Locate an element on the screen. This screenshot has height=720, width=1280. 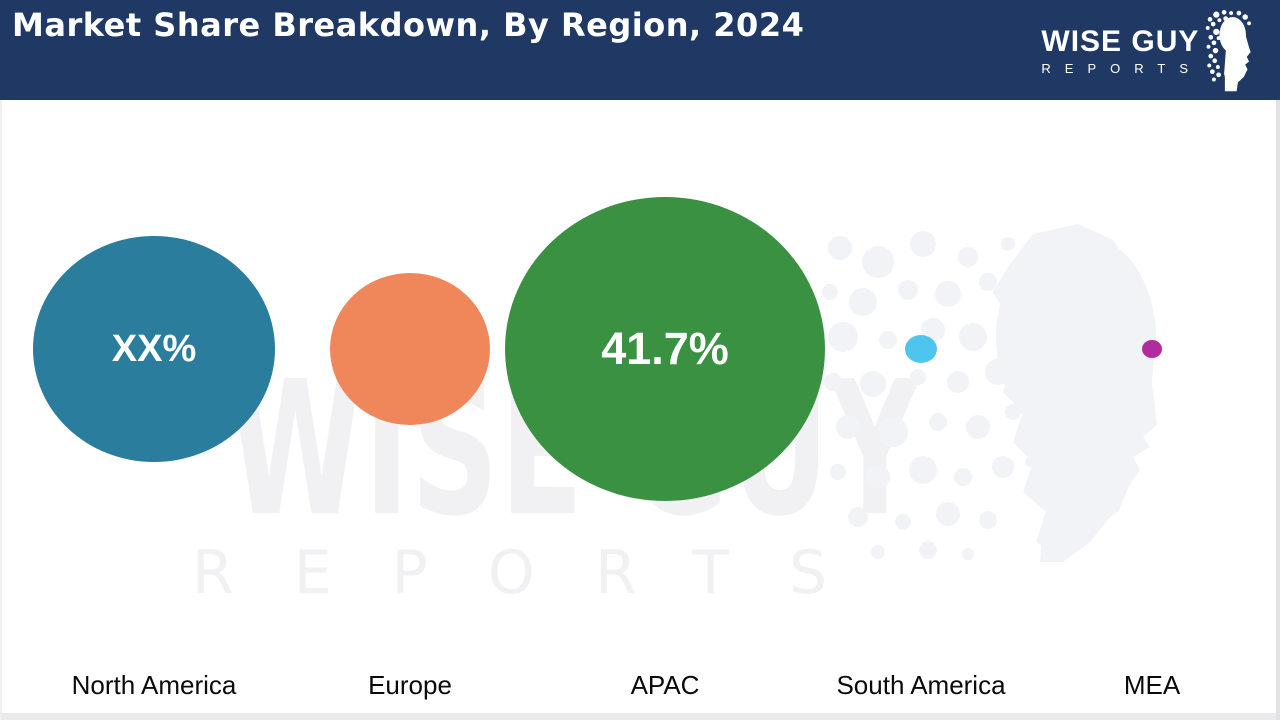
page-title: Market Share Breakdown, By Region, 2024 is located at coordinates (408, 25).